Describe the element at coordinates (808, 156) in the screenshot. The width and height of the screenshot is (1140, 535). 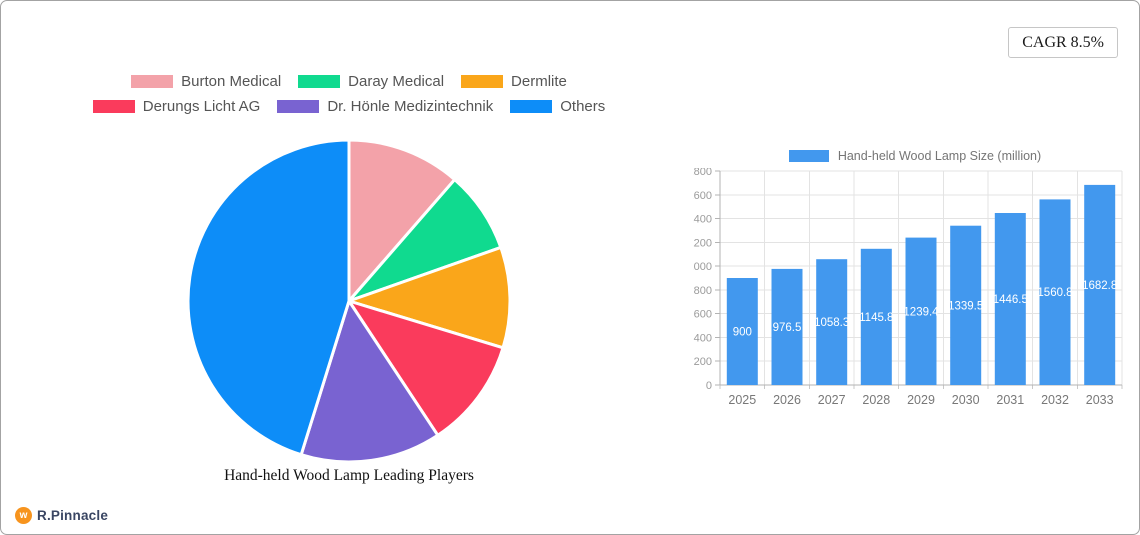
I see `bar-legend-swatch-icon` at that location.